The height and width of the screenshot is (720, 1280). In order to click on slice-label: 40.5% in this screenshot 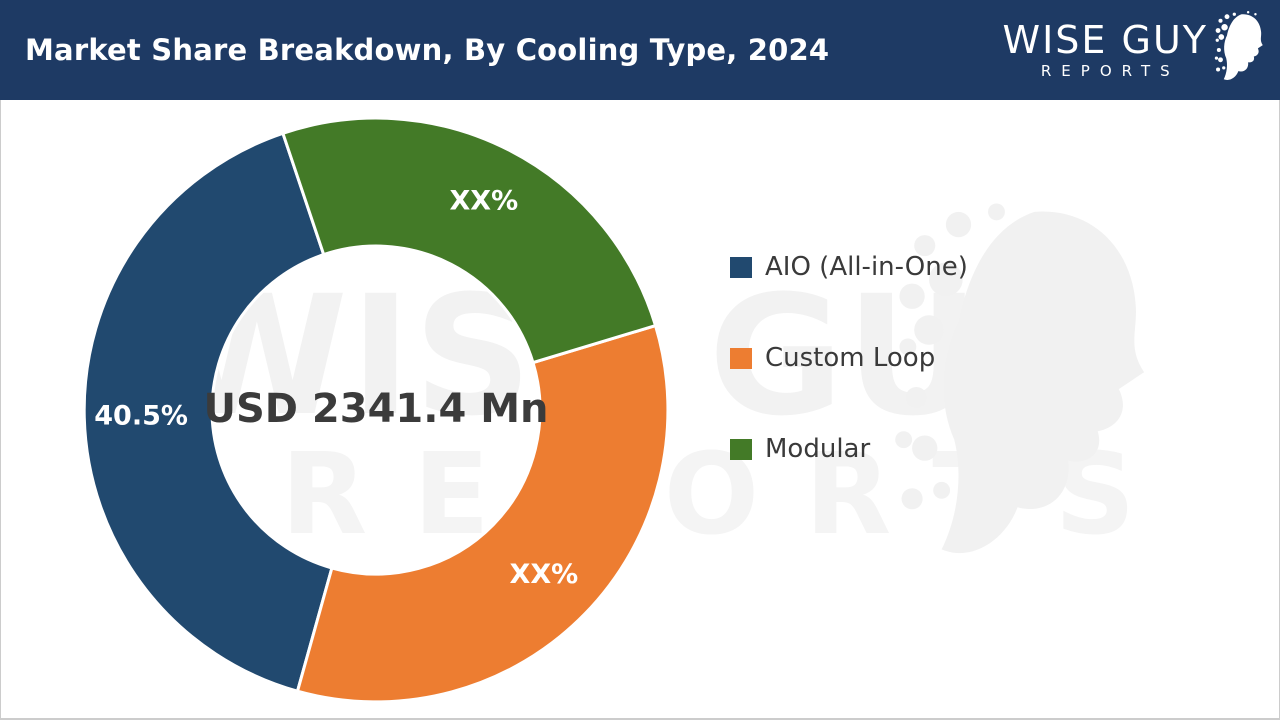, I will do `click(141, 416)`.